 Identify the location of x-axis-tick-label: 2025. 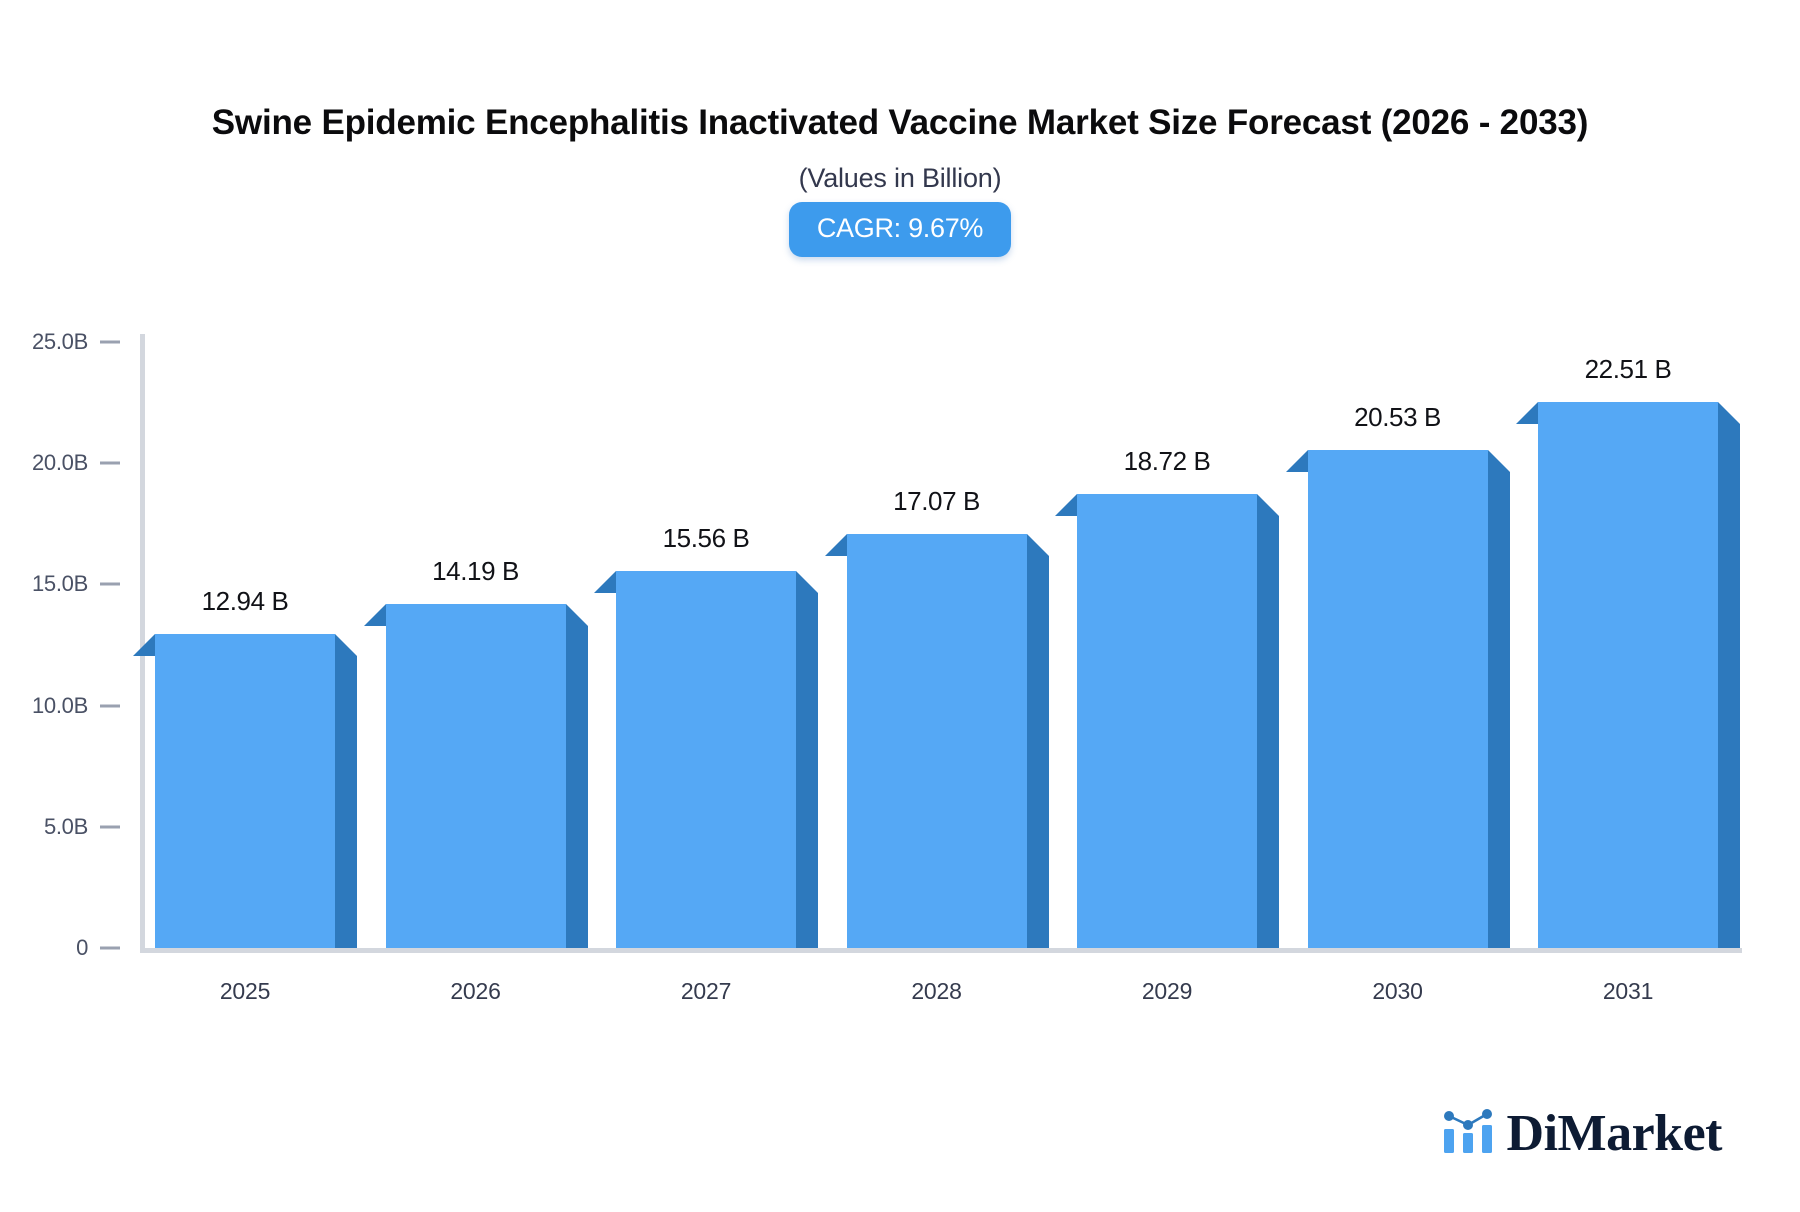
(245, 991).